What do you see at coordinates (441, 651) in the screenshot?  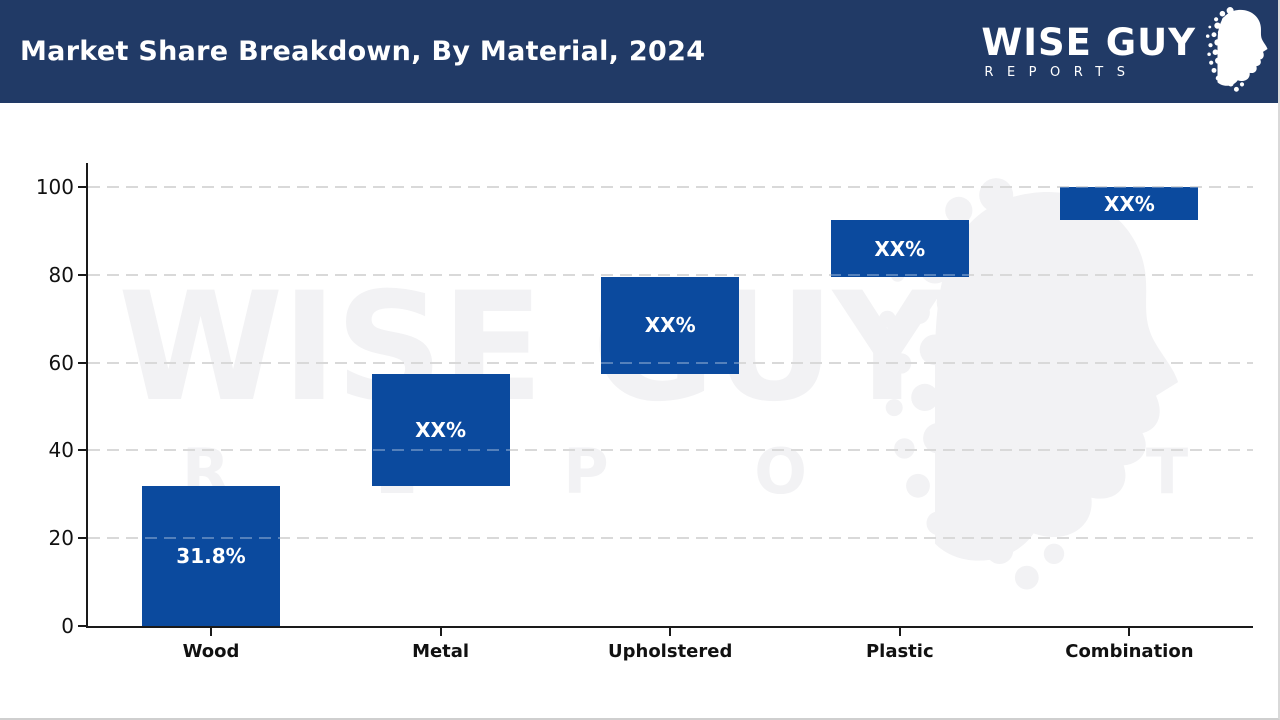 I see `x-category-label-metal: Metal` at bounding box center [441, 651].